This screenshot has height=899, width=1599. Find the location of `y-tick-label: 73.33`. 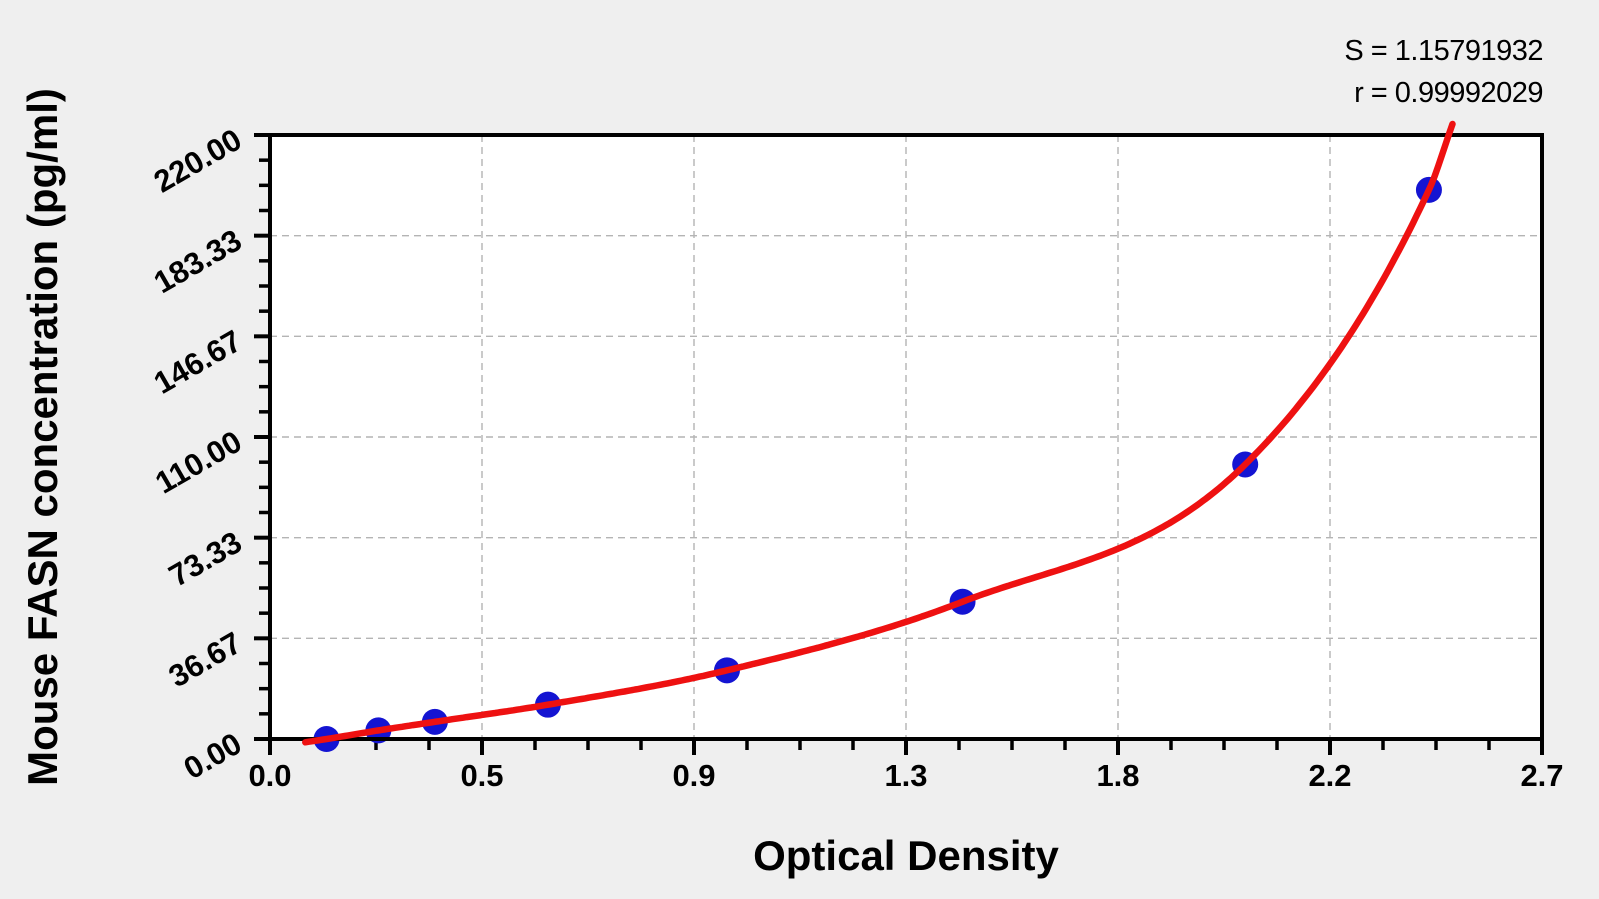

y-tick-label: 73.33 is located at coordinates (205, 558).